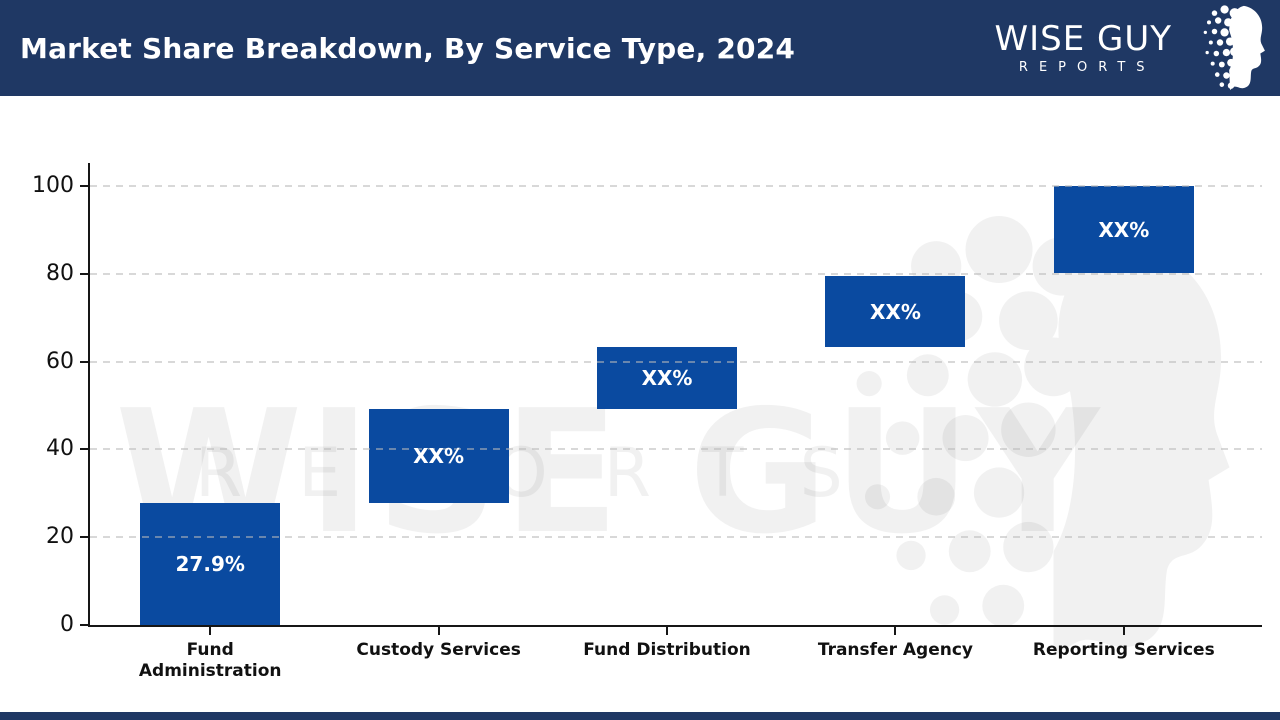 The height and width of the screenshot is (720, 1280). I want to click on y-tick-label: 40, so click(60, 449).